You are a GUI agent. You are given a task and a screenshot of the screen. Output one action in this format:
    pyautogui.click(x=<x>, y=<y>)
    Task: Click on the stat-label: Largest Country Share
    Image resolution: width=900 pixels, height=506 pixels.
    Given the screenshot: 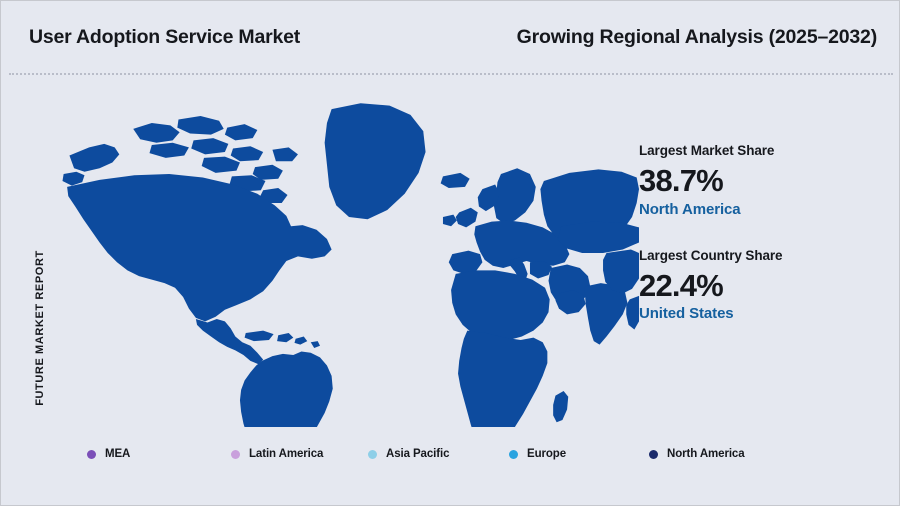 What is the action you would take?
    pyautogui.click(x=711, y=255)
    